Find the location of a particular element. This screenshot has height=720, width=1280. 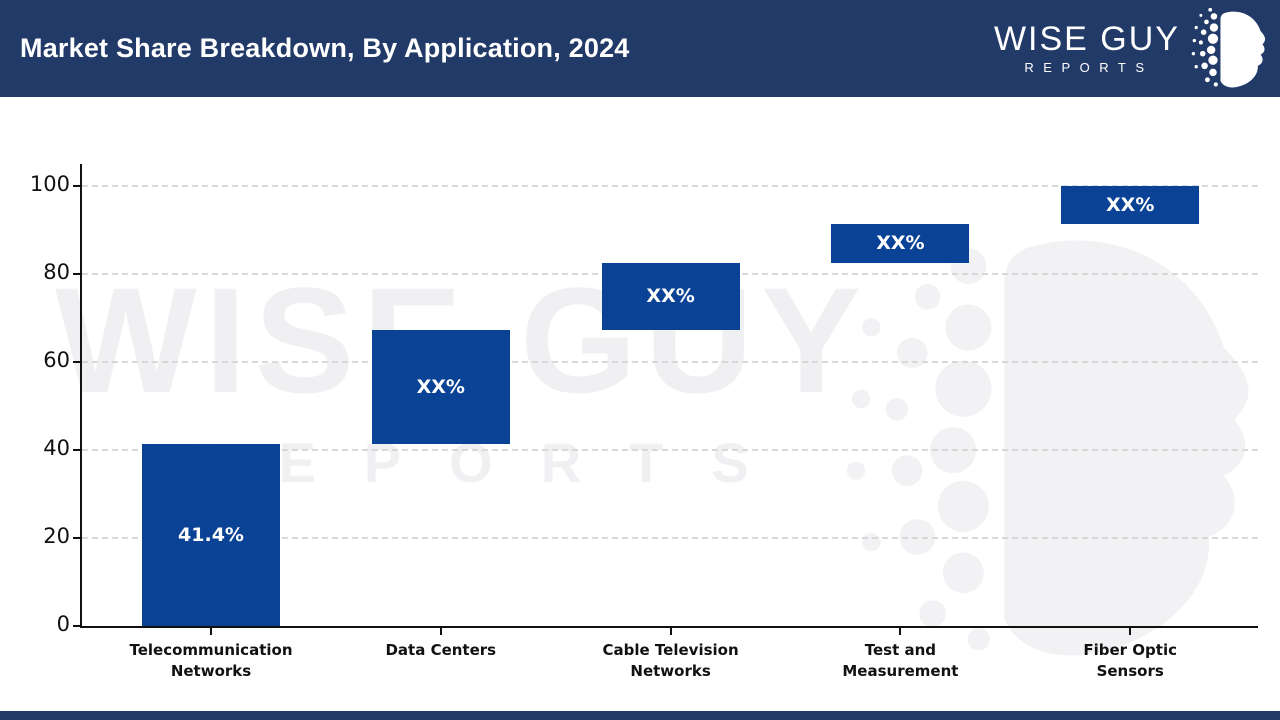

footer-bar is located at coordinates (640, 715).